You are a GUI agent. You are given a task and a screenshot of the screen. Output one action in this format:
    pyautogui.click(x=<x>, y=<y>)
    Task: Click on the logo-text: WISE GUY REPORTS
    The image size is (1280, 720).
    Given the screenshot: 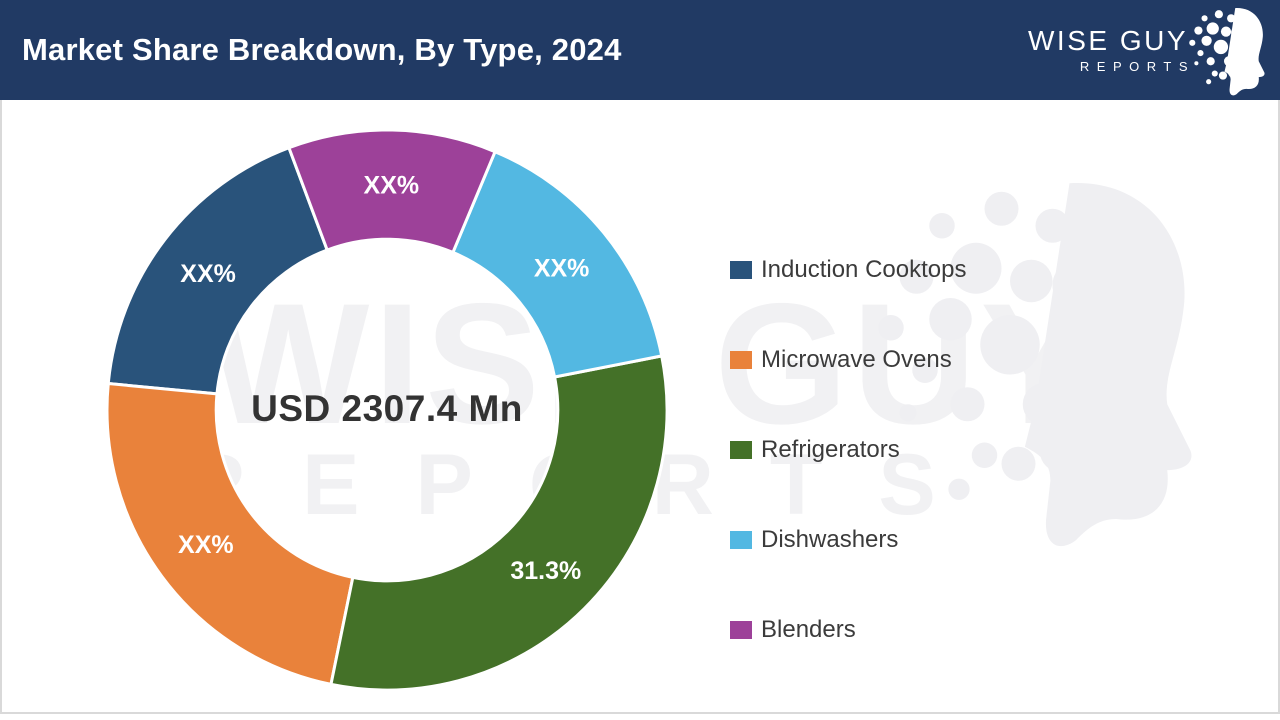 What is the action you would take?
    pyautogui.click(x=1107, y=49)
    